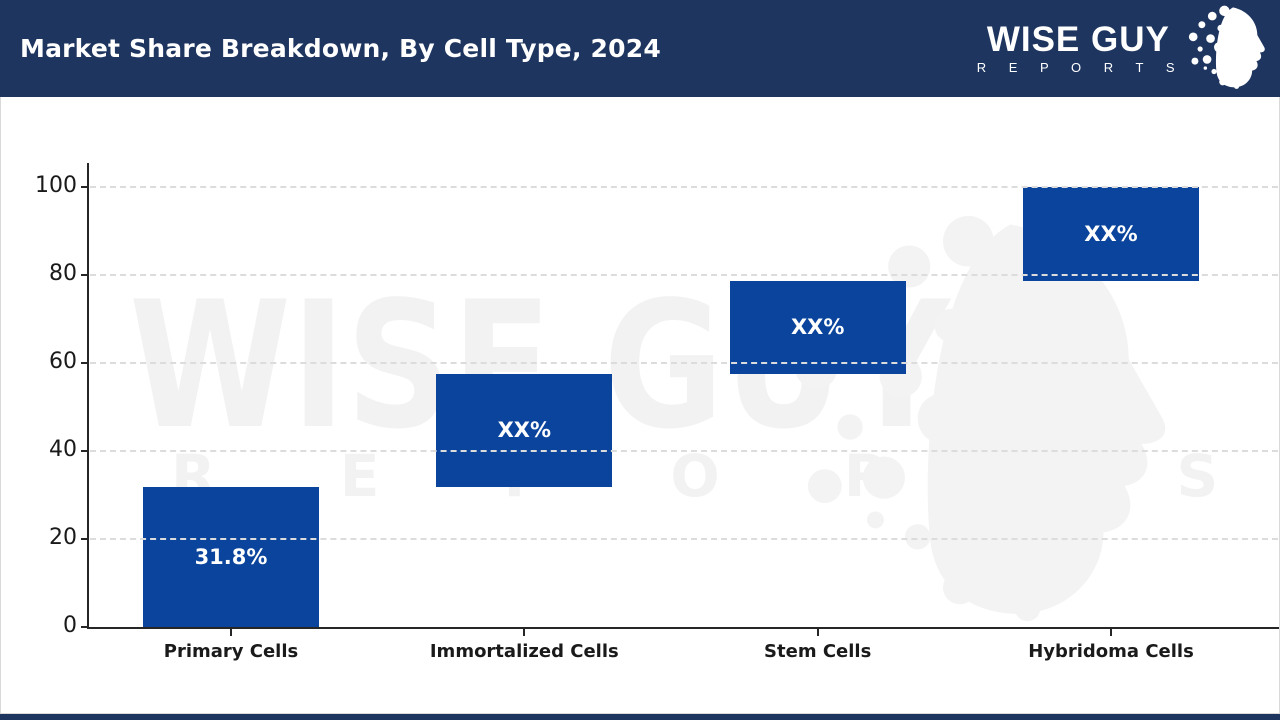  What do you see at coordinates (70, 625) in the screenshot?
I see `y-tick-label-0: 0` at bounding box center [70, 625].